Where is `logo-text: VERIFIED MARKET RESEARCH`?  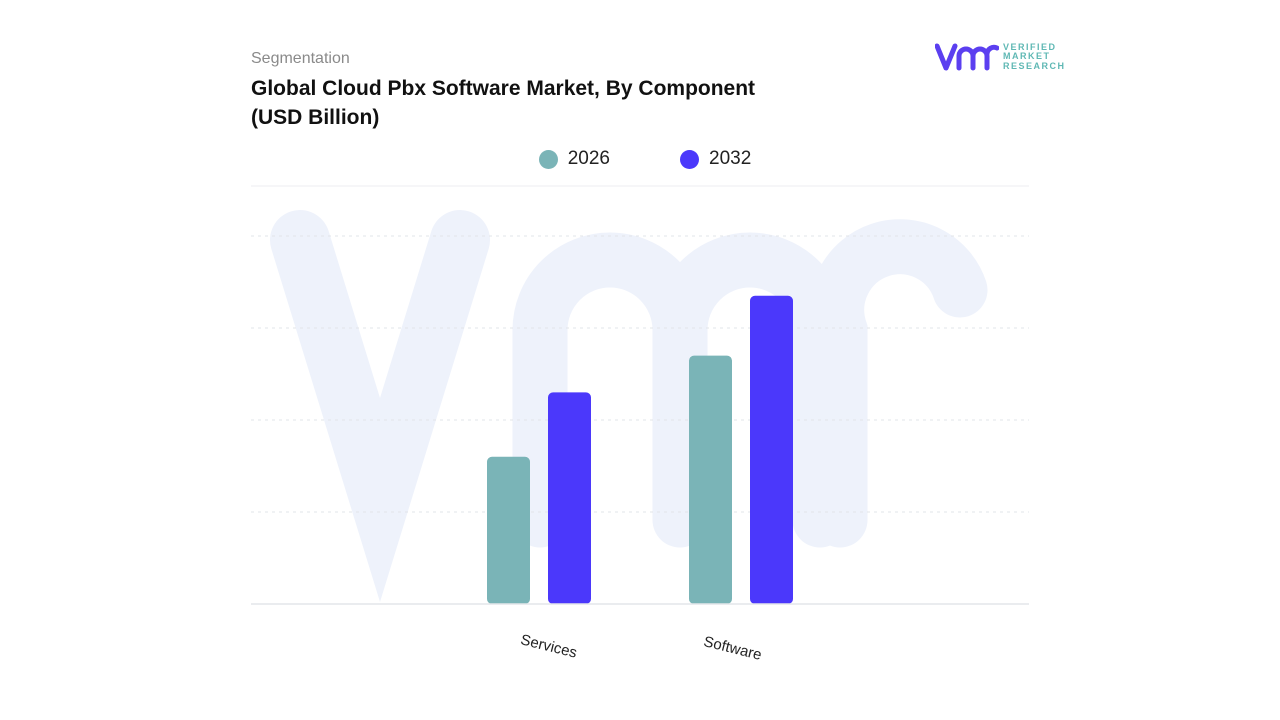 logo-text: VERIFIED MARKET RESEARCH is located at coordinates (1034, 56).